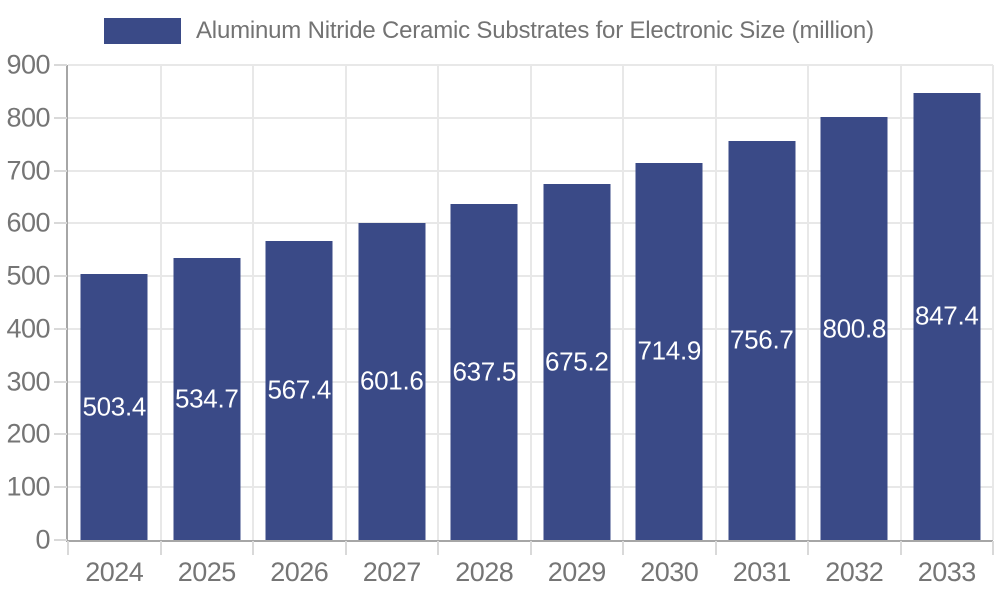 The height and width of the screenshot is (600, 1000). Describe the element at coordinates (577, 572) in the screenshot. I see `x-axis-tick-label: 2029` at that location.